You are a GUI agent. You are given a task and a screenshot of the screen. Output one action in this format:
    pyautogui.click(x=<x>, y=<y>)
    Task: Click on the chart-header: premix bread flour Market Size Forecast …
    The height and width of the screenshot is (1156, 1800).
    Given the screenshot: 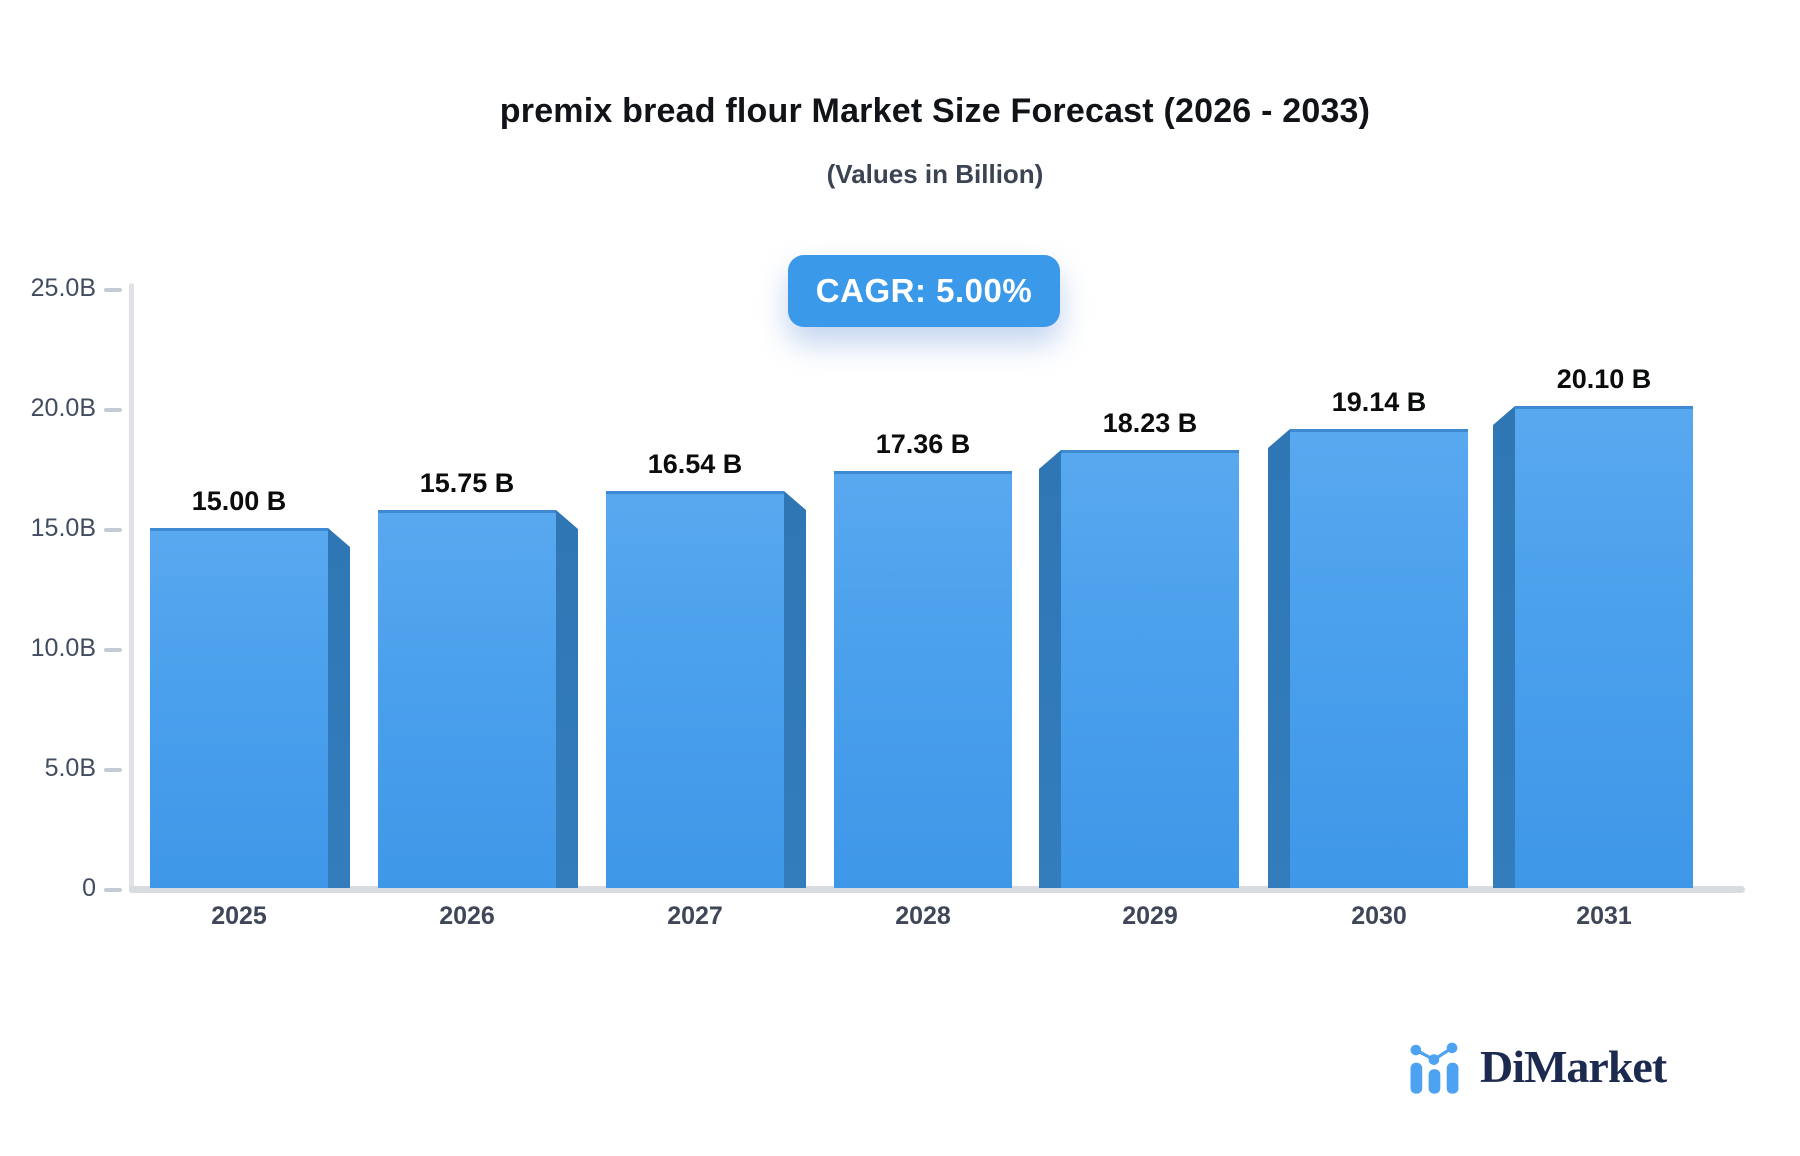 What is the action you would take?
    pyautogui.click(x=935, y=141)
    